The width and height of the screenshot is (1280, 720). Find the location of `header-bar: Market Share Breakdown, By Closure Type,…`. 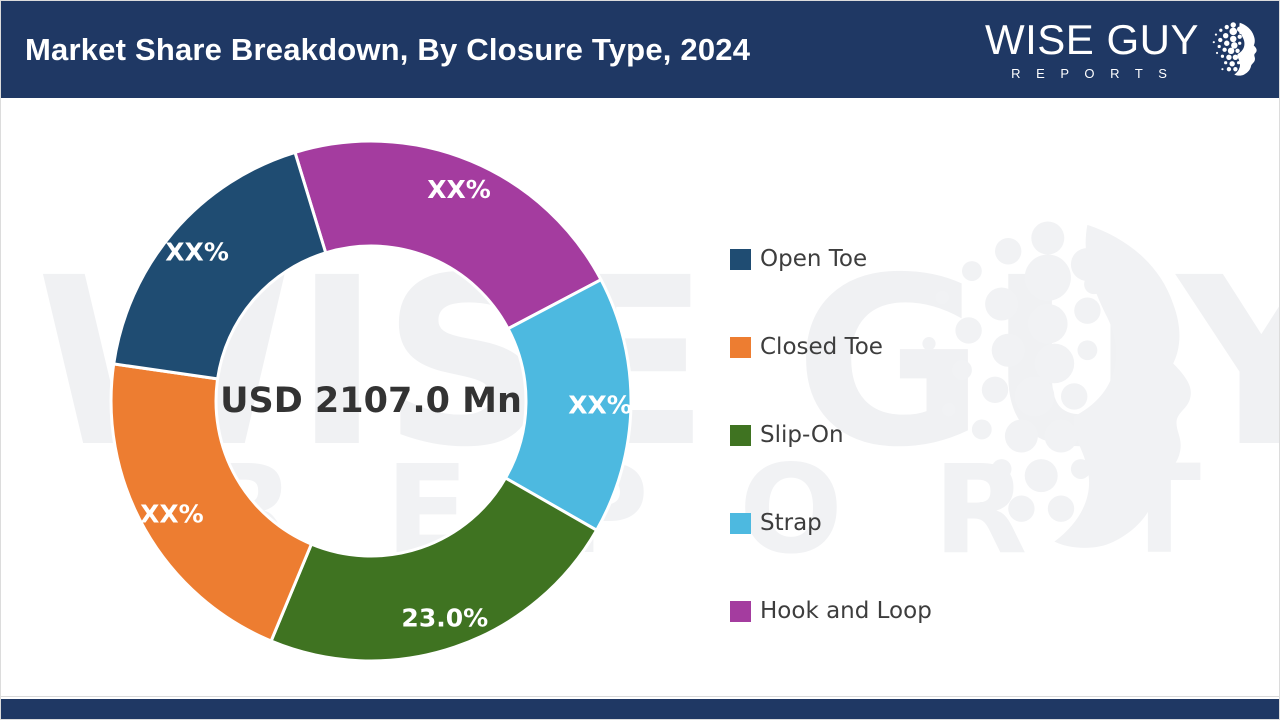

header-bar: Market Share Breakdown, By Closure Type,… is located at coordinates (640, 49).